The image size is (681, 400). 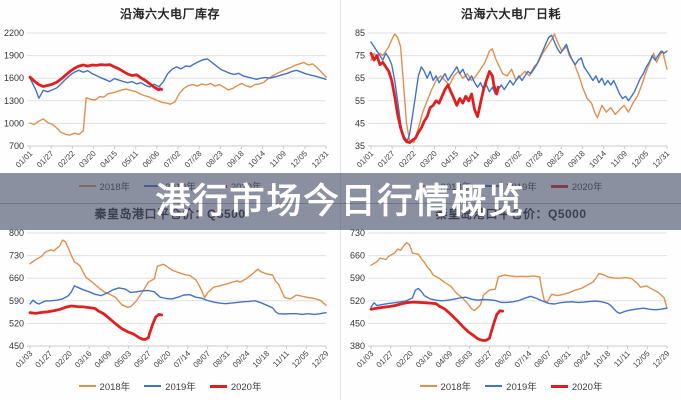 I want to click on chart-legend-q5500-price: 2018年 2019年 2020年, so click(x=170, y=386).